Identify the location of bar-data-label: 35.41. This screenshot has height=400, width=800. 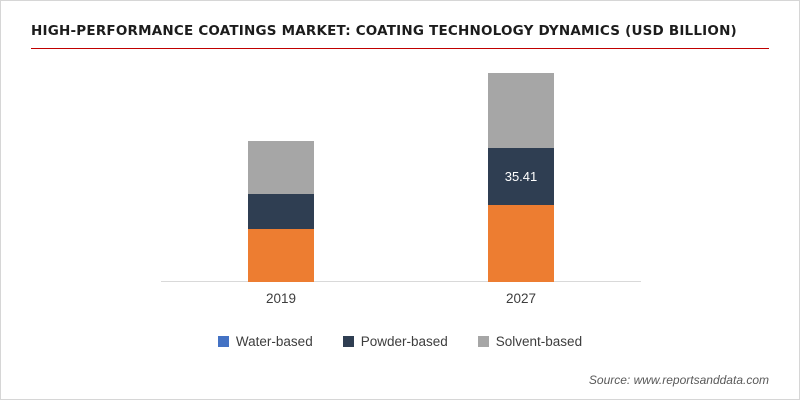
(521, 176).